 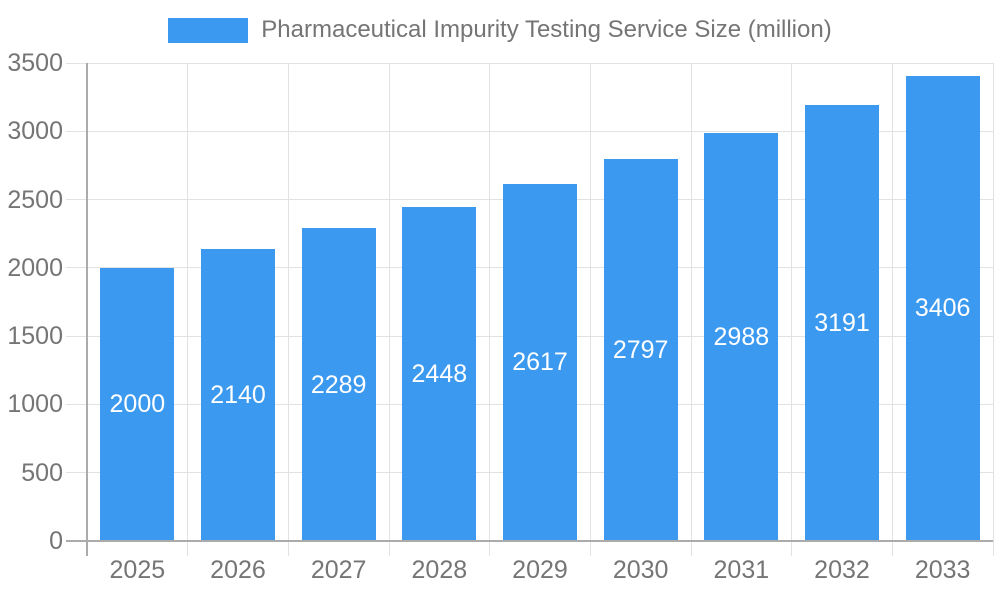 I want to click on y-axis-tick-label: 1500, so click(x=35, y=336).